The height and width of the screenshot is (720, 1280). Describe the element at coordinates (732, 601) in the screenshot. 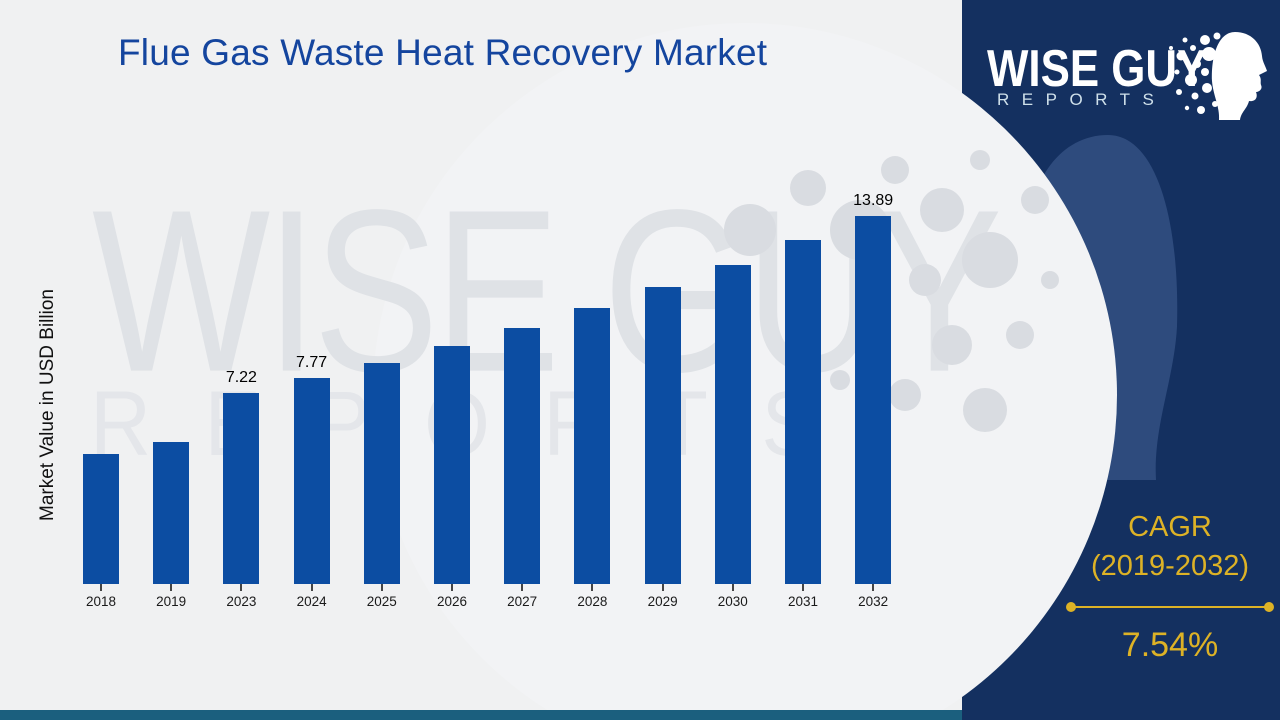

I see `x-axis-label-2030: 2030` at that location.